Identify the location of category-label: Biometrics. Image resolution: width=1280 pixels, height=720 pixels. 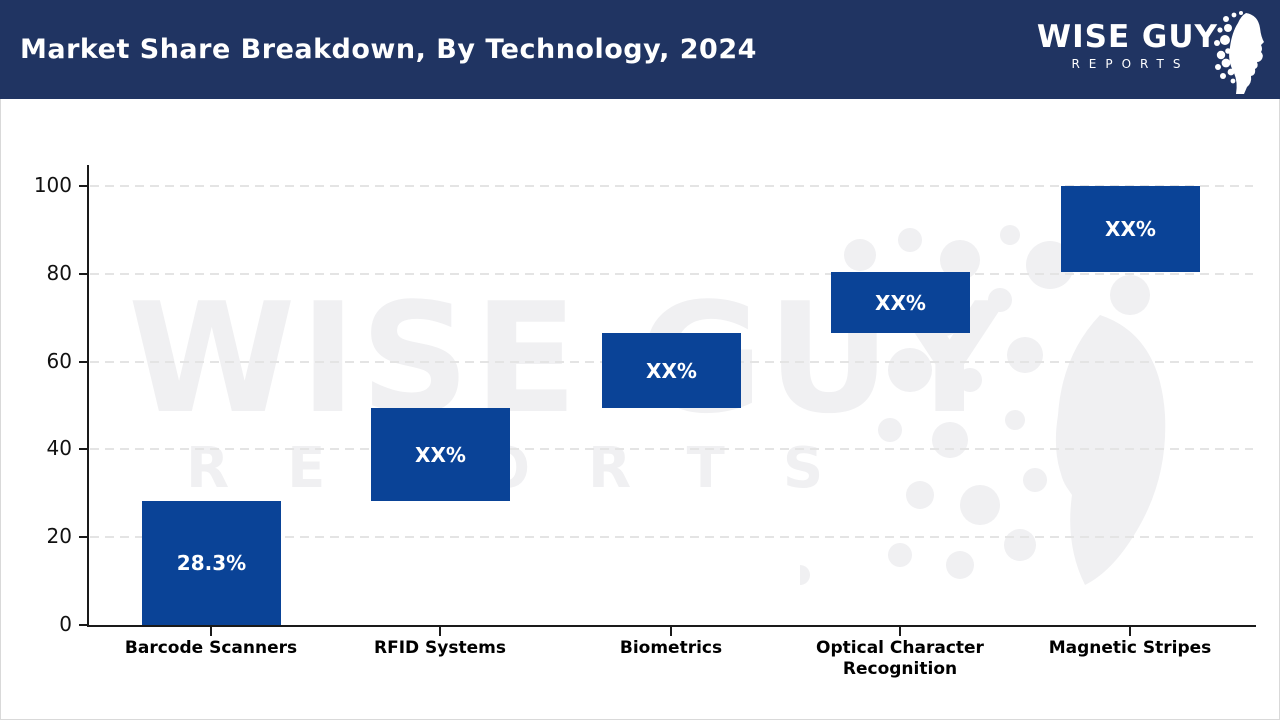
(671, 648).